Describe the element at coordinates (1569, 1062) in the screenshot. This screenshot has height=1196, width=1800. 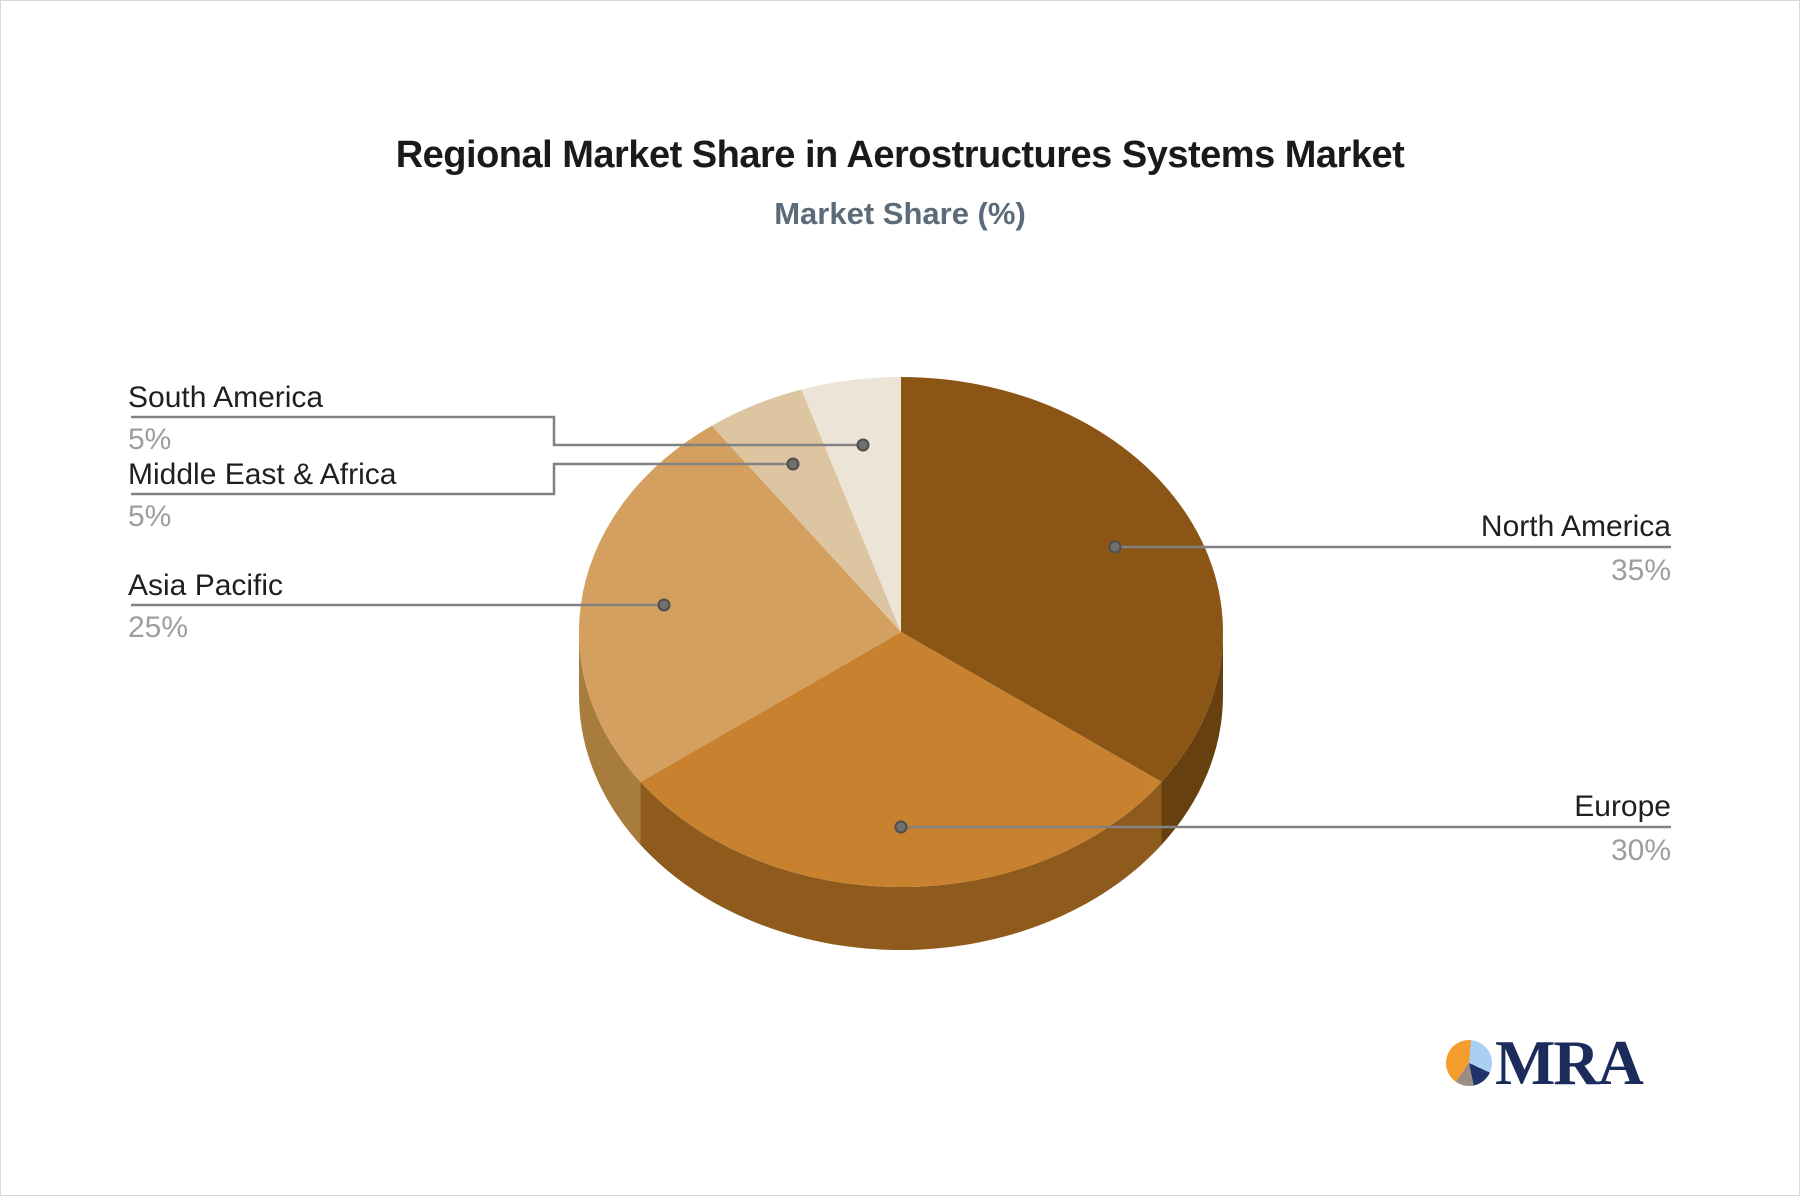
I see `logo-text: MRA` at that location.